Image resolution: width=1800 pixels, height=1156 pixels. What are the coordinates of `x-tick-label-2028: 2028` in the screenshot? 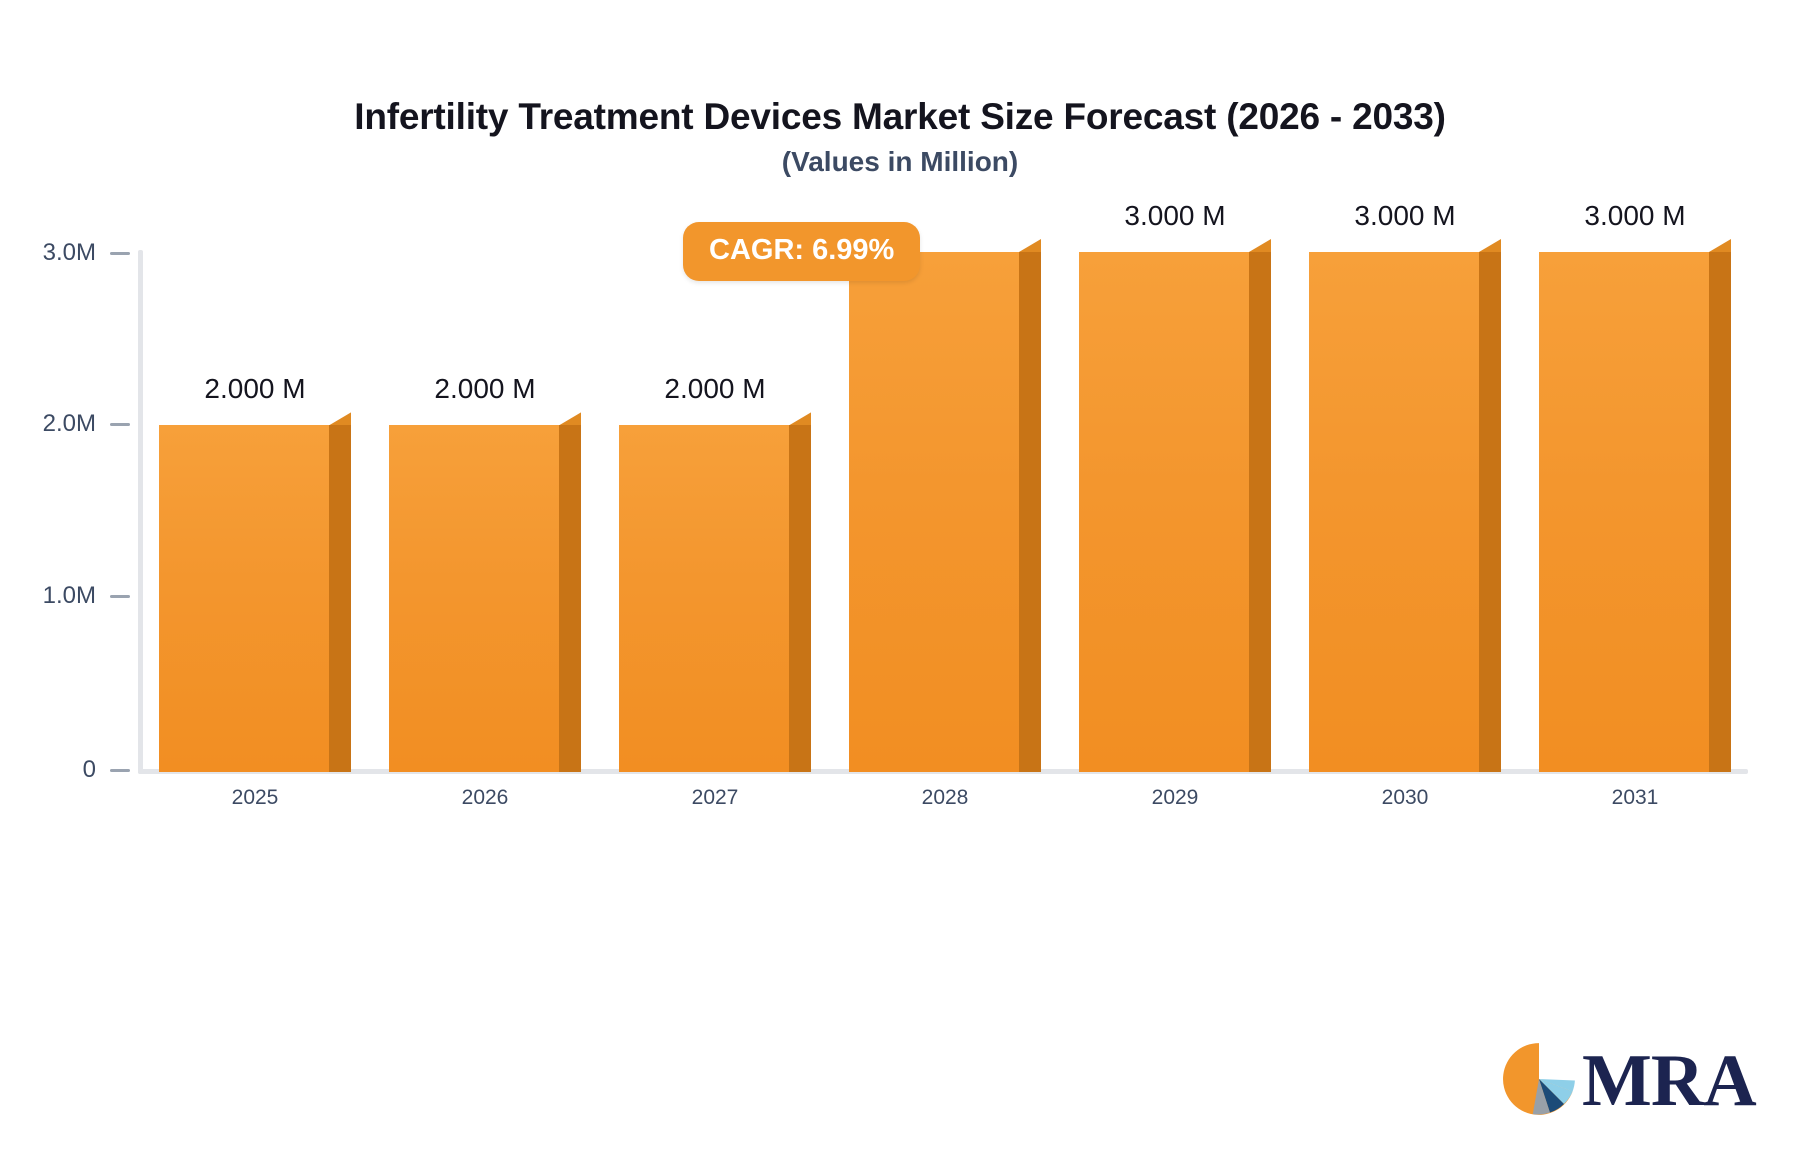 It's located at (945, 797).